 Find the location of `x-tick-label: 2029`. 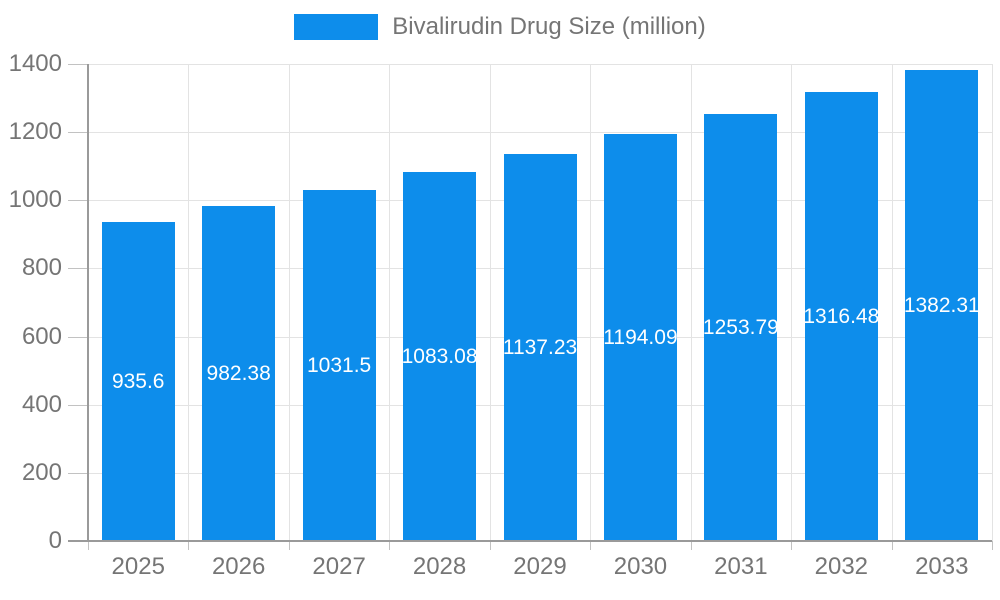

x-tick-label: 2029 is located at coordinates (540, 566).